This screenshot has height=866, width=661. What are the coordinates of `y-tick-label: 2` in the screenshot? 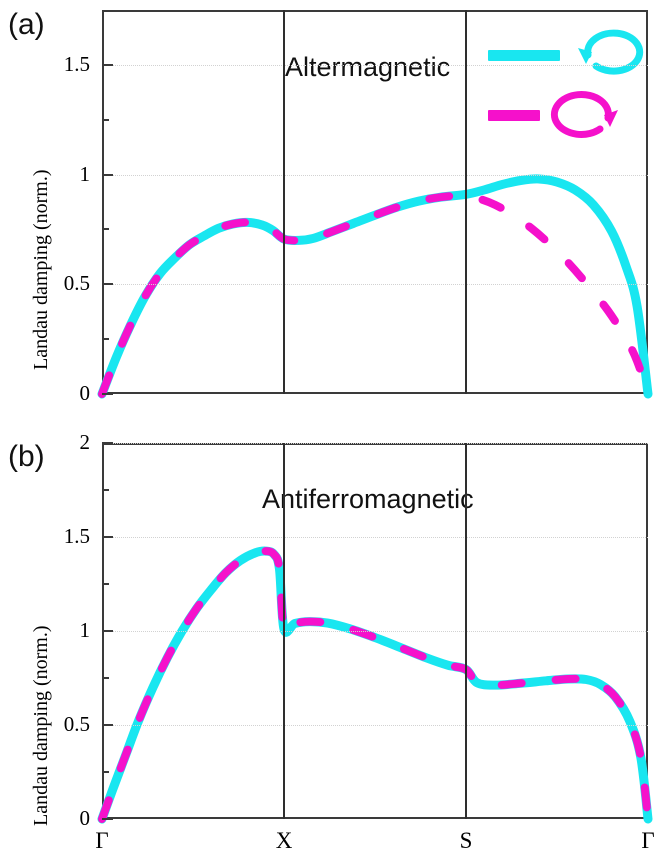 It's located at (85, 442).